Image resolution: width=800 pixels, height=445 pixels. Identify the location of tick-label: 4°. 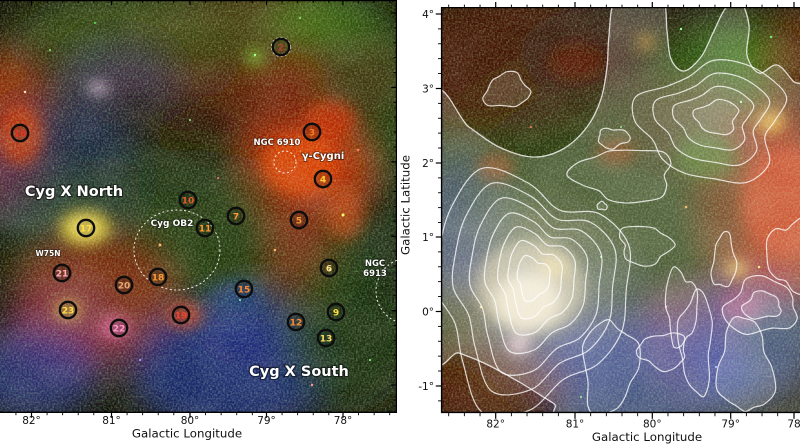
(428, 15).